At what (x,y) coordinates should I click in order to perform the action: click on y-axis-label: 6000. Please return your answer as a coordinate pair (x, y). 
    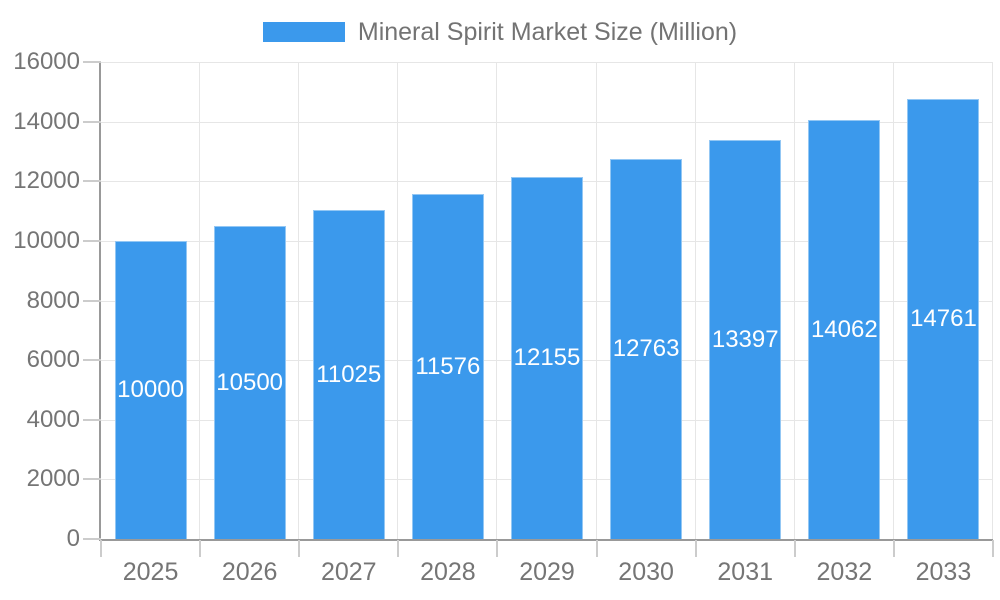
    Looking at the image, I should click on (53, 360).